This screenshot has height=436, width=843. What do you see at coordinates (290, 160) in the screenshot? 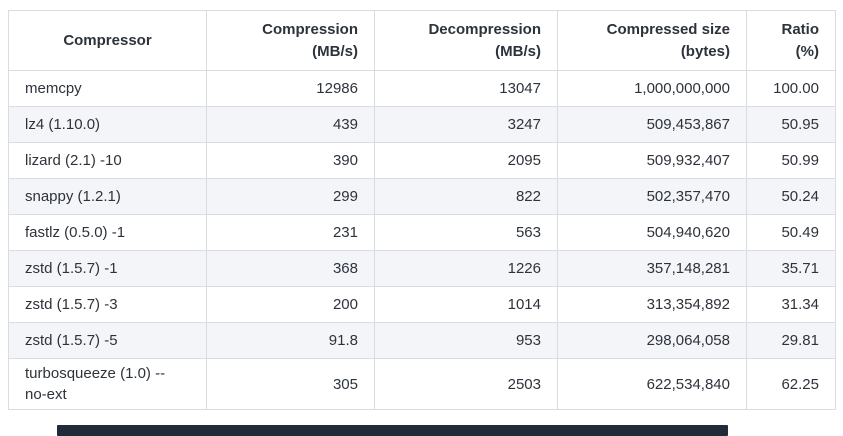
I see `cell-compression: 390` at bounding box center [290, 160].